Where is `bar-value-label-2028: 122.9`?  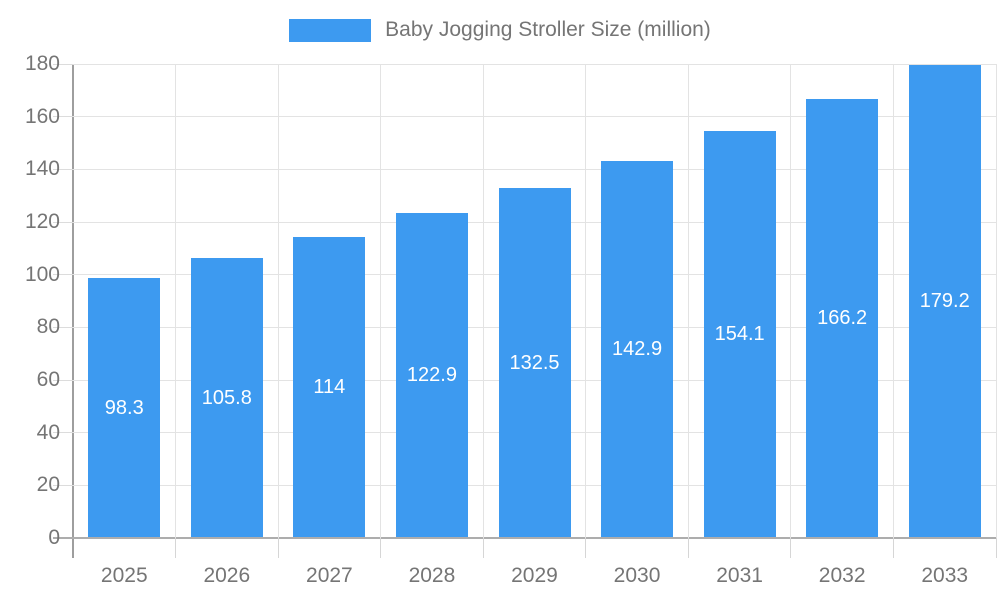 bar-value-label-2028: 122.9 is located at coordinates (431, 375).